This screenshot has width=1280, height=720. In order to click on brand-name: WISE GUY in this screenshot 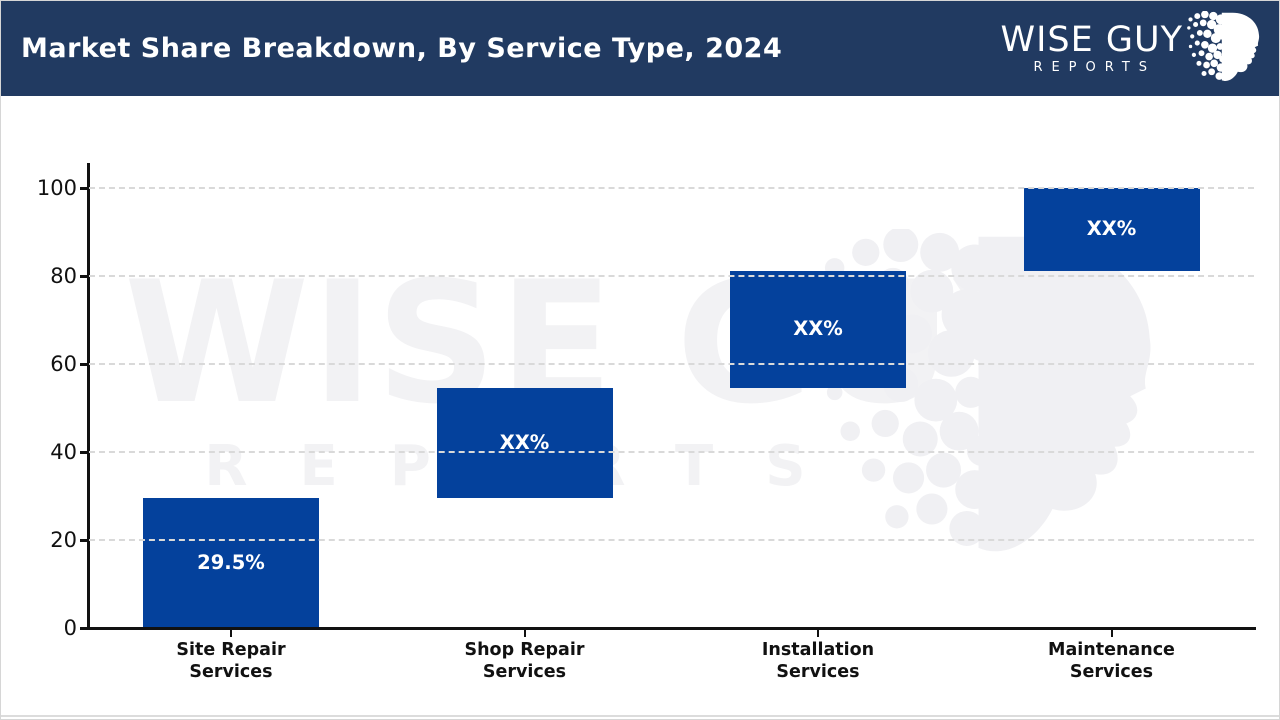, I will do `click(1091, 40)`.